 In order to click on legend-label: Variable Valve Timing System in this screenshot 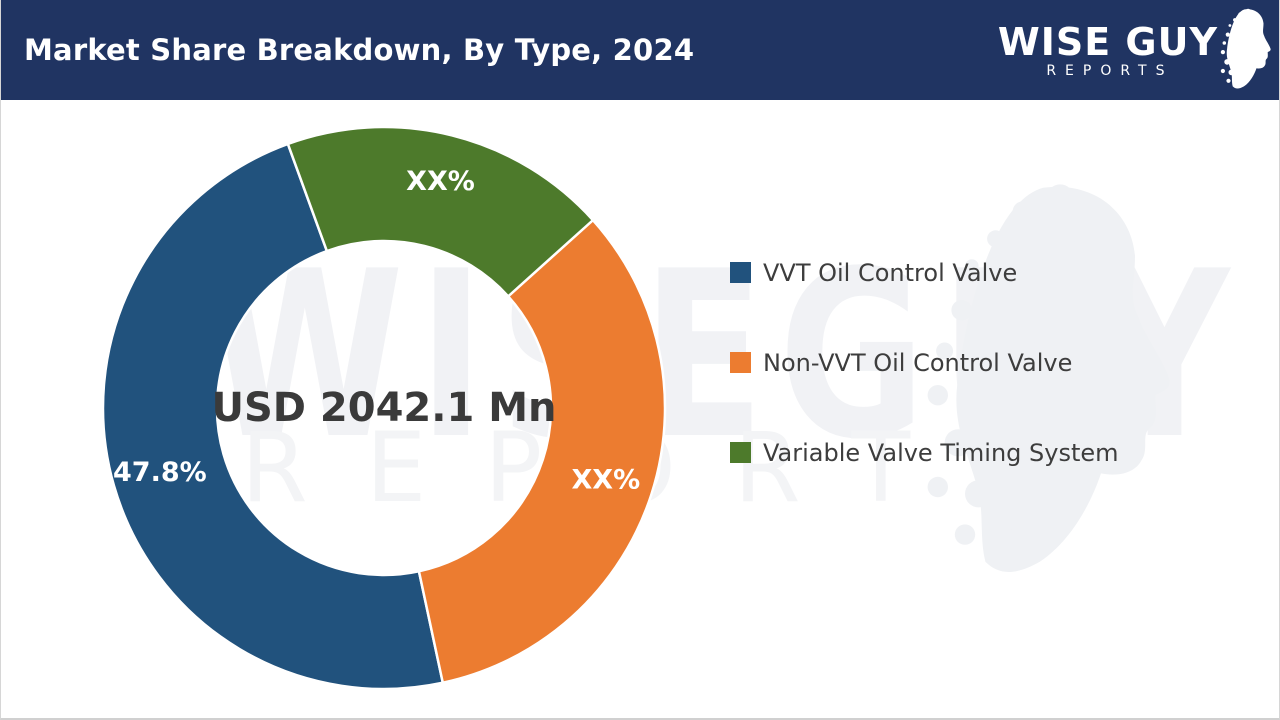, I will do `click(941, 452)`.